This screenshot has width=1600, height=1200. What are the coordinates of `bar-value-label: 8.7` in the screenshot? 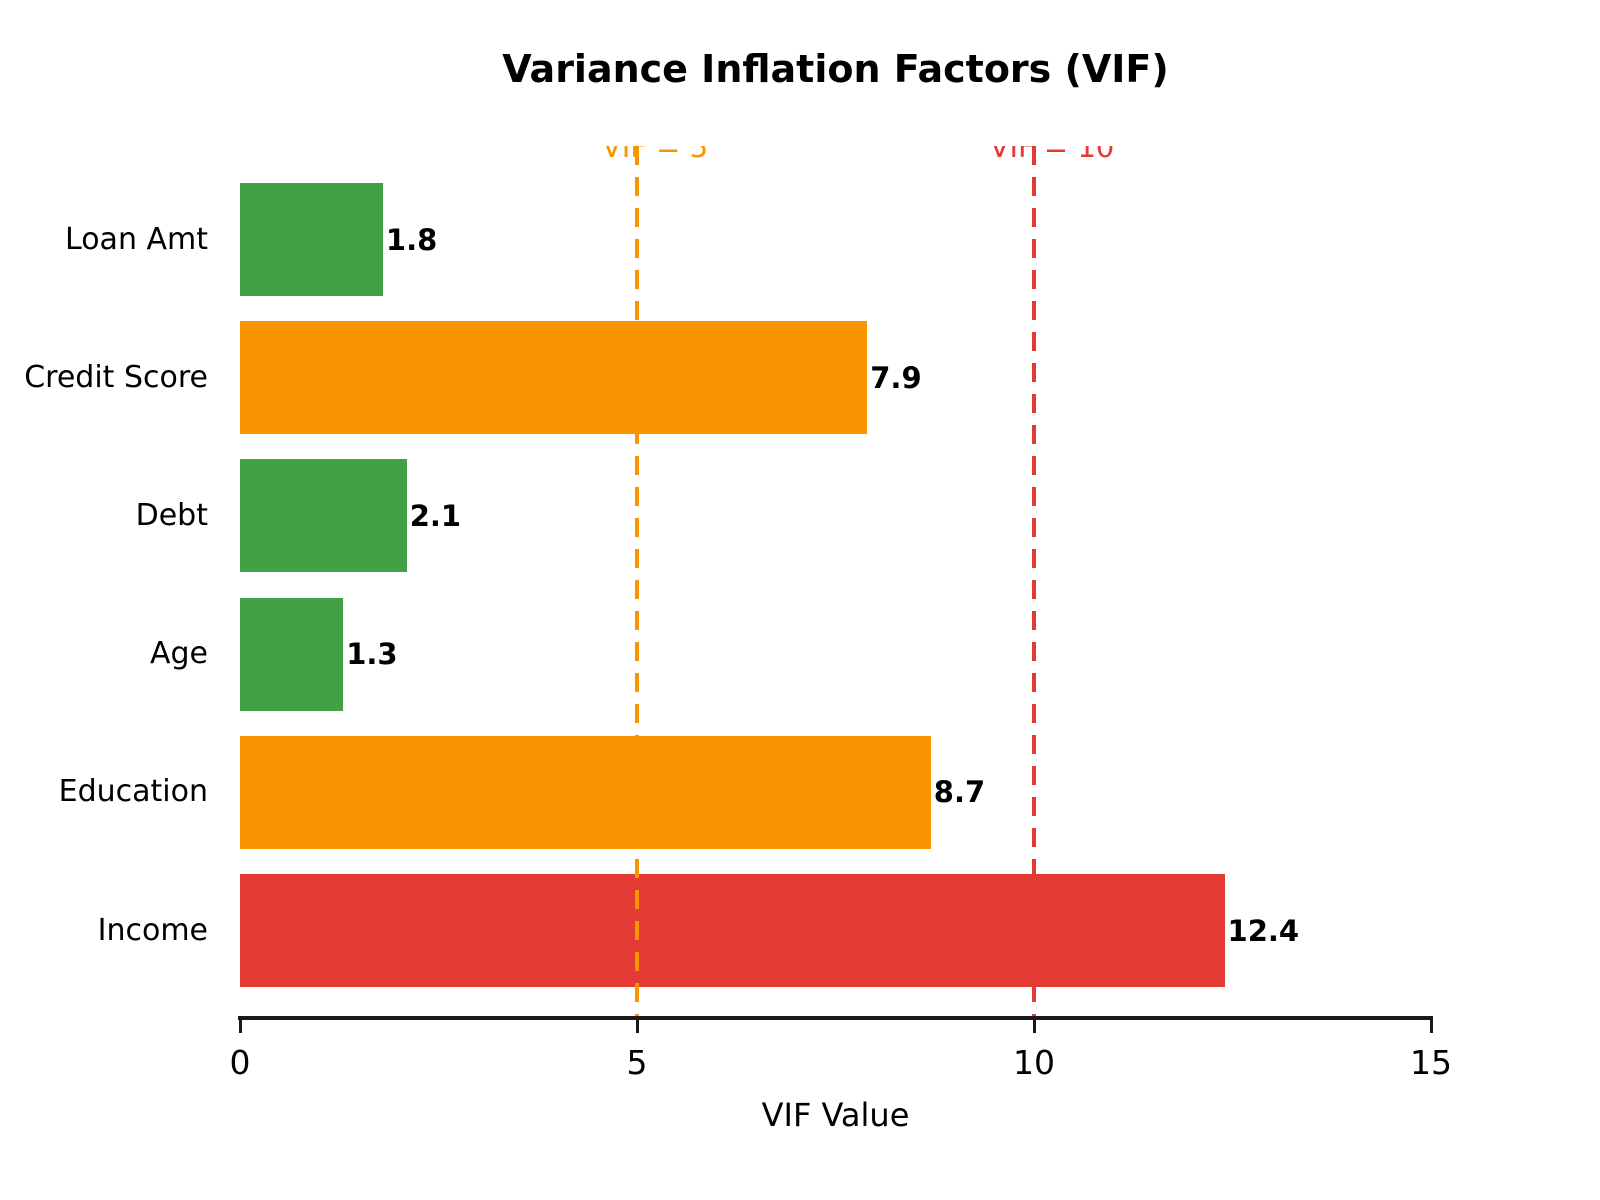 It's located at (959, 792).